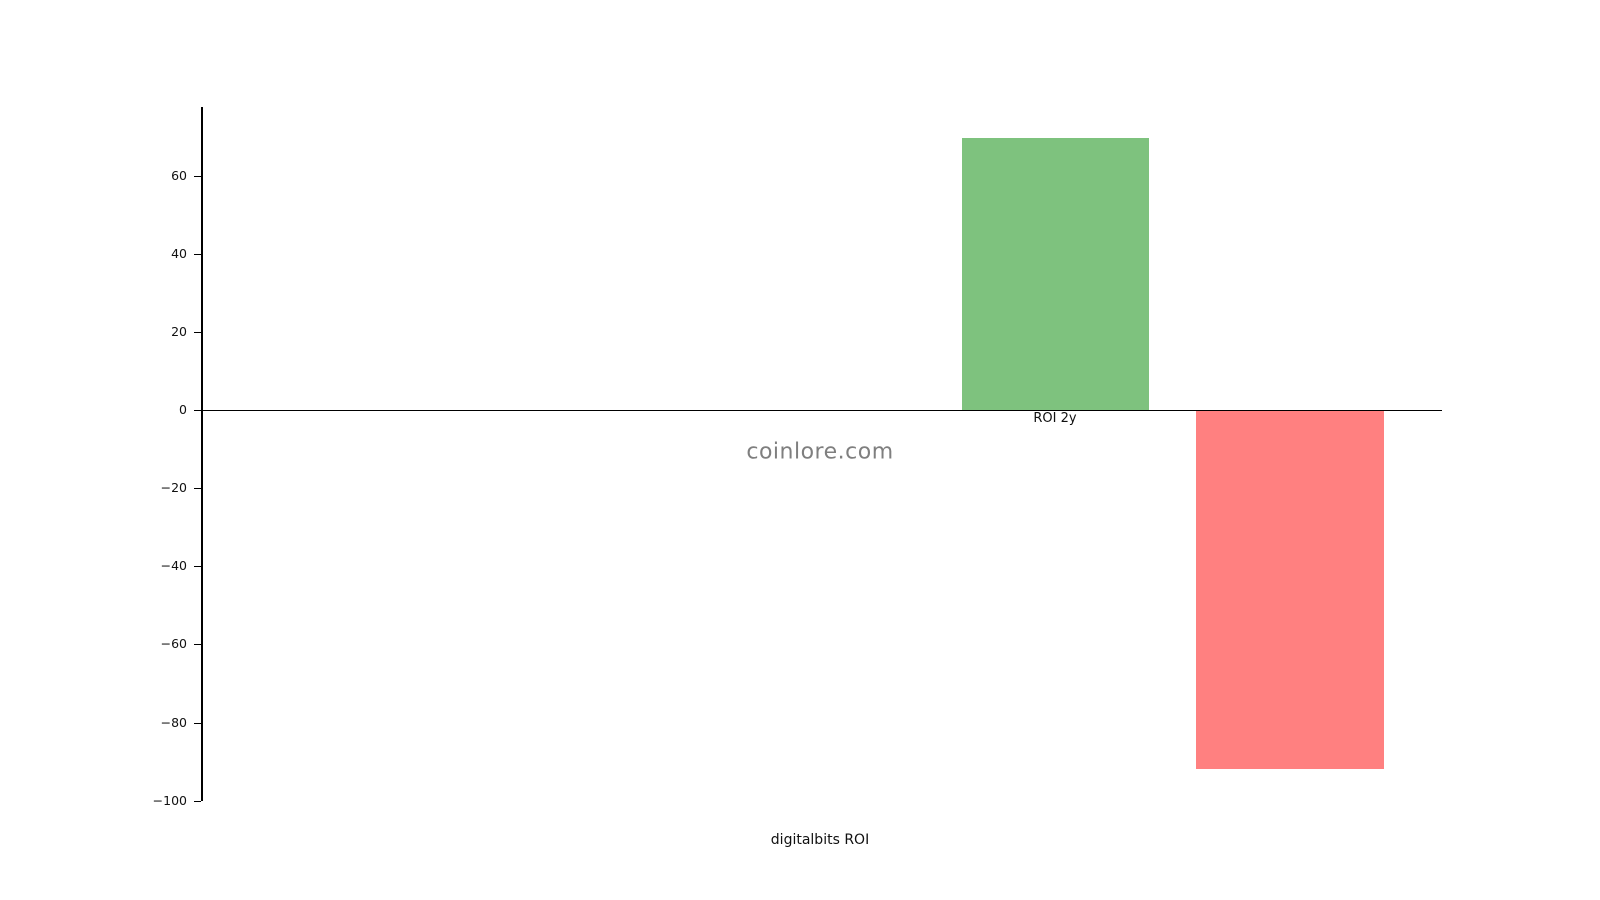 The width and height of the screenshot is (1600, 900). Describe the element at coordinates (169, 800) in the screenshot. I see `y-tick-label: −100` at that location.